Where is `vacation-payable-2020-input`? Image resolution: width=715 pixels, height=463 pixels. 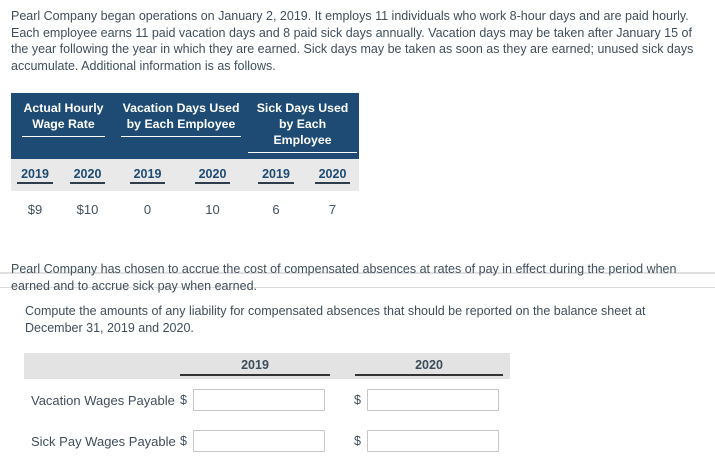 vacation-payable-2020-input is located at coordinates (433, 400).